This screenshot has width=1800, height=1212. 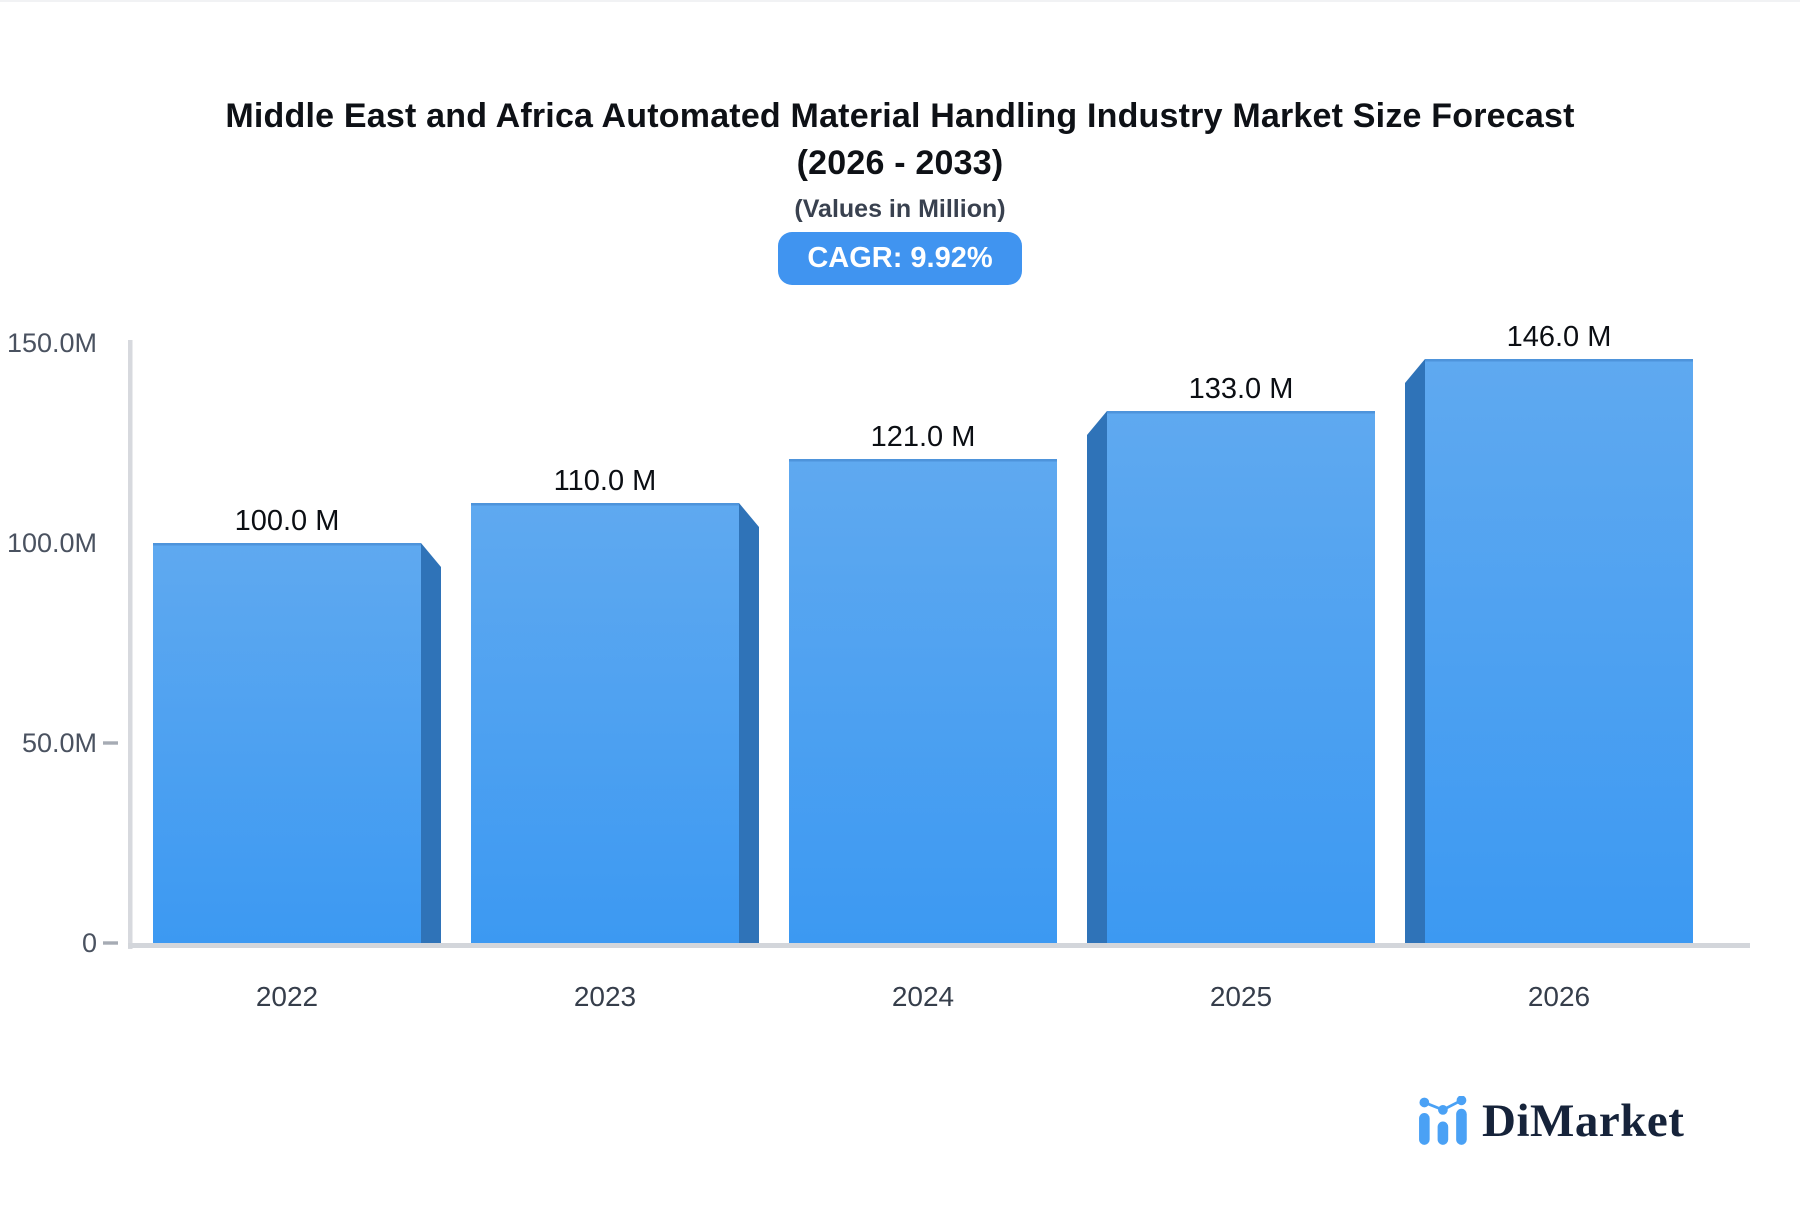 What do you see at coordinates (1241, 389) in the screenshot?
I see `bar-value-label: 133.0 M` at bounding box center [1241, 389].